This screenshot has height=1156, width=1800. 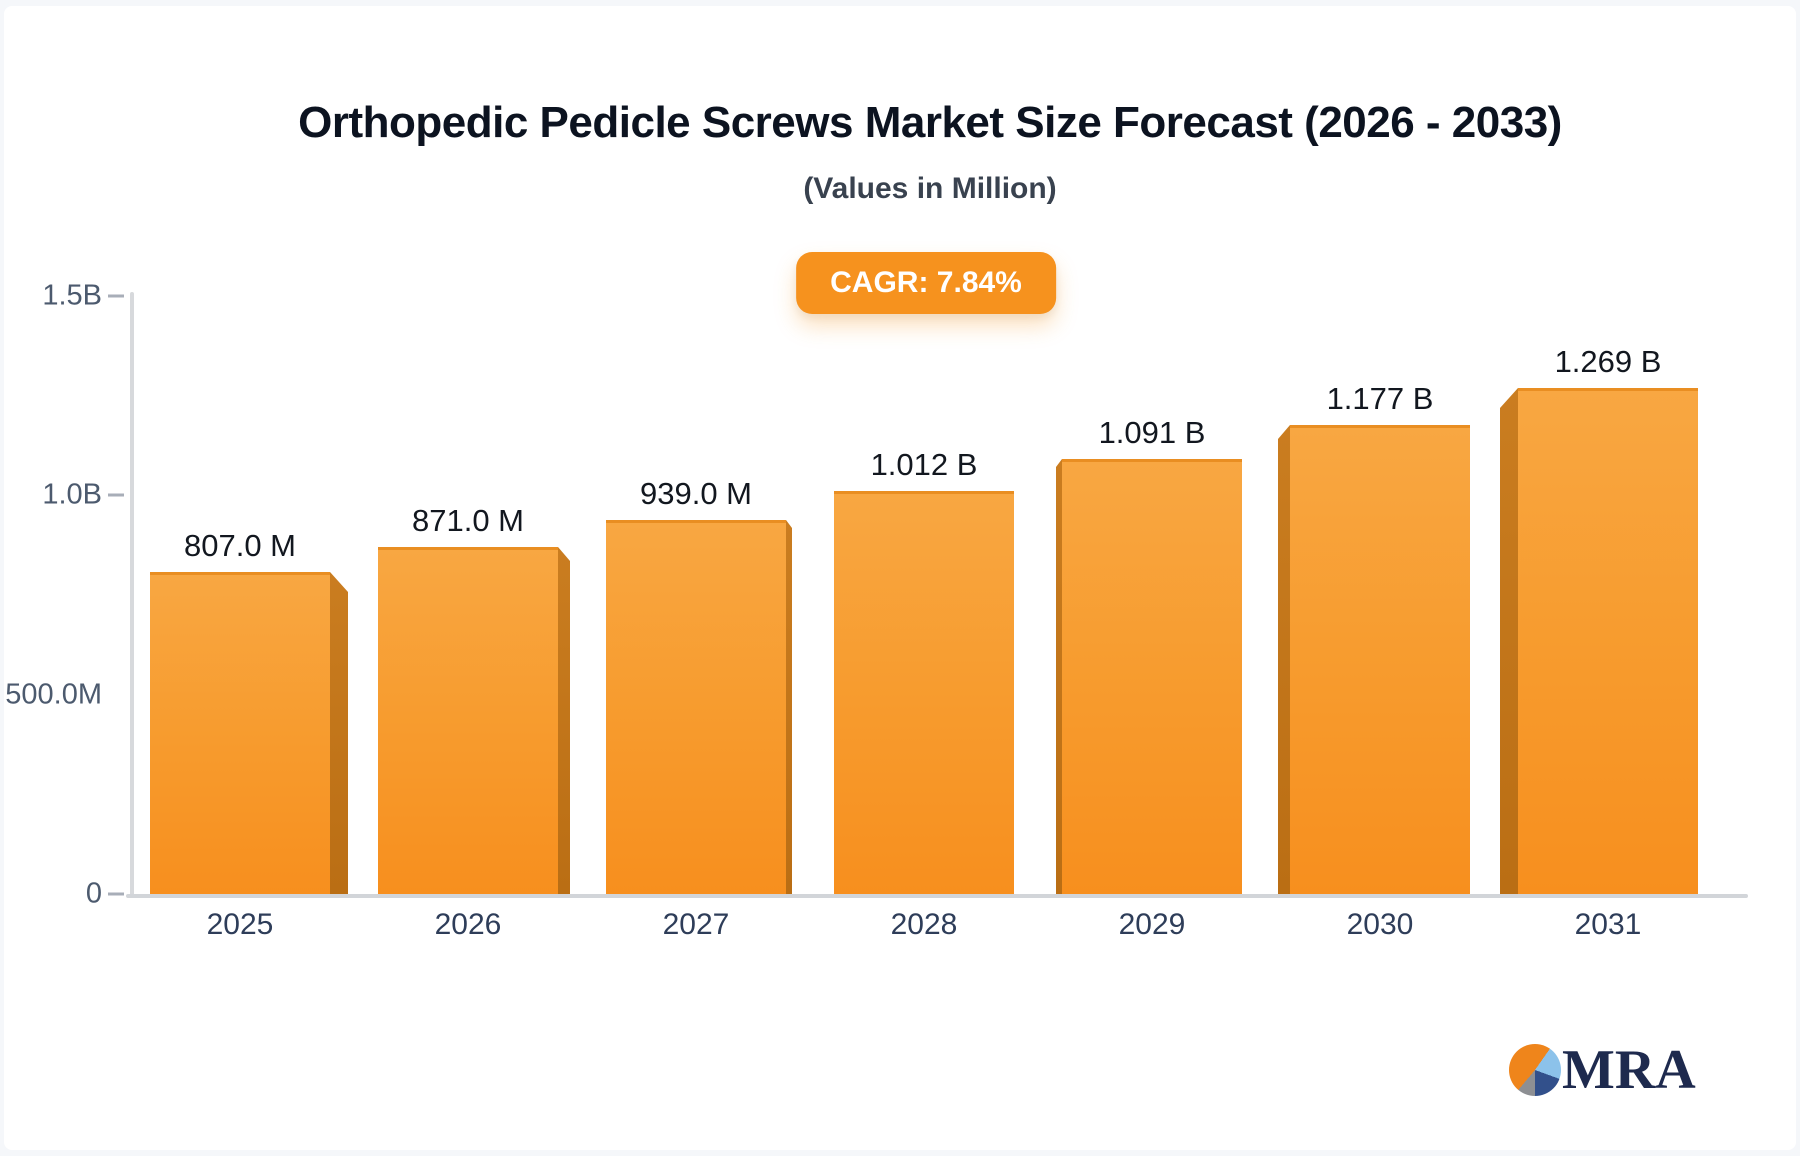 I want to click on bar-2027: 939.0 M, so click(x=699, y=685).